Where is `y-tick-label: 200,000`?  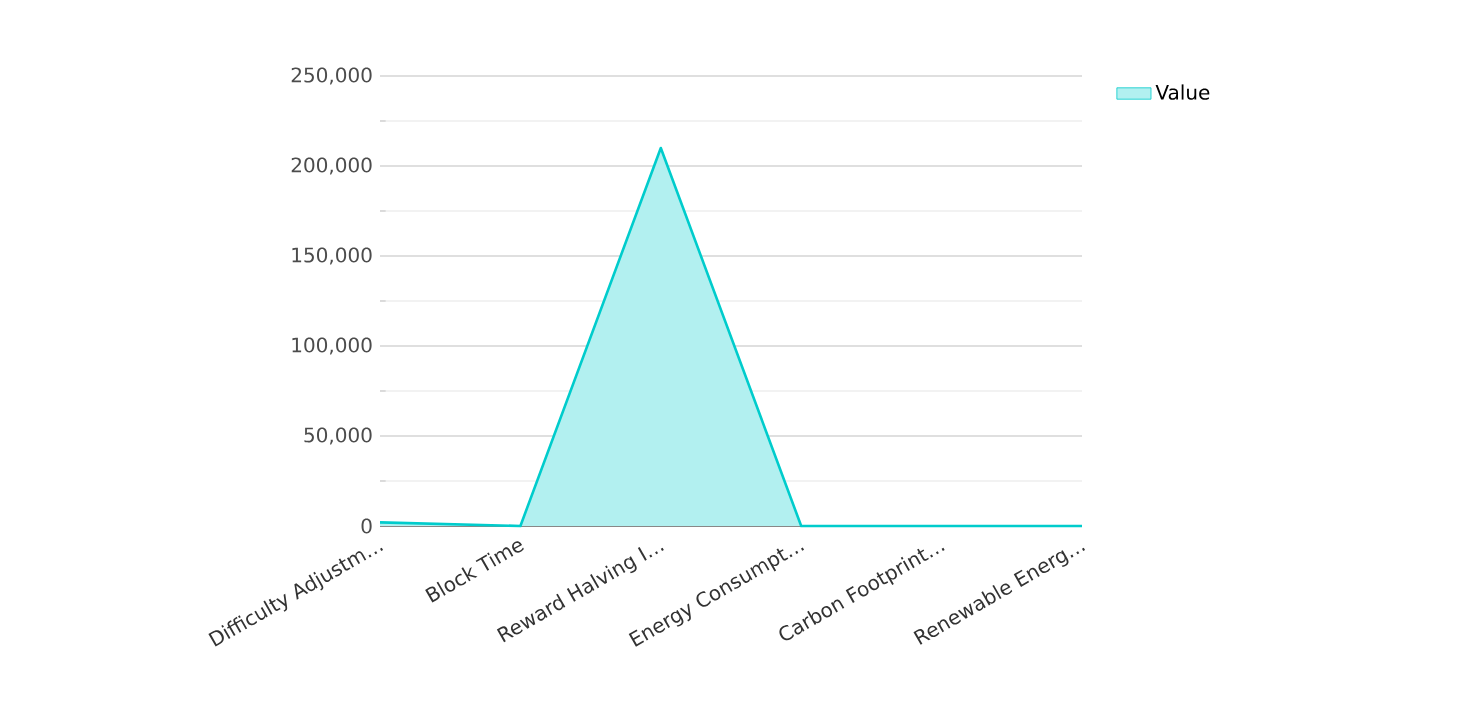 y-tick-label: 200,000 is located at coordinates (331, 166).